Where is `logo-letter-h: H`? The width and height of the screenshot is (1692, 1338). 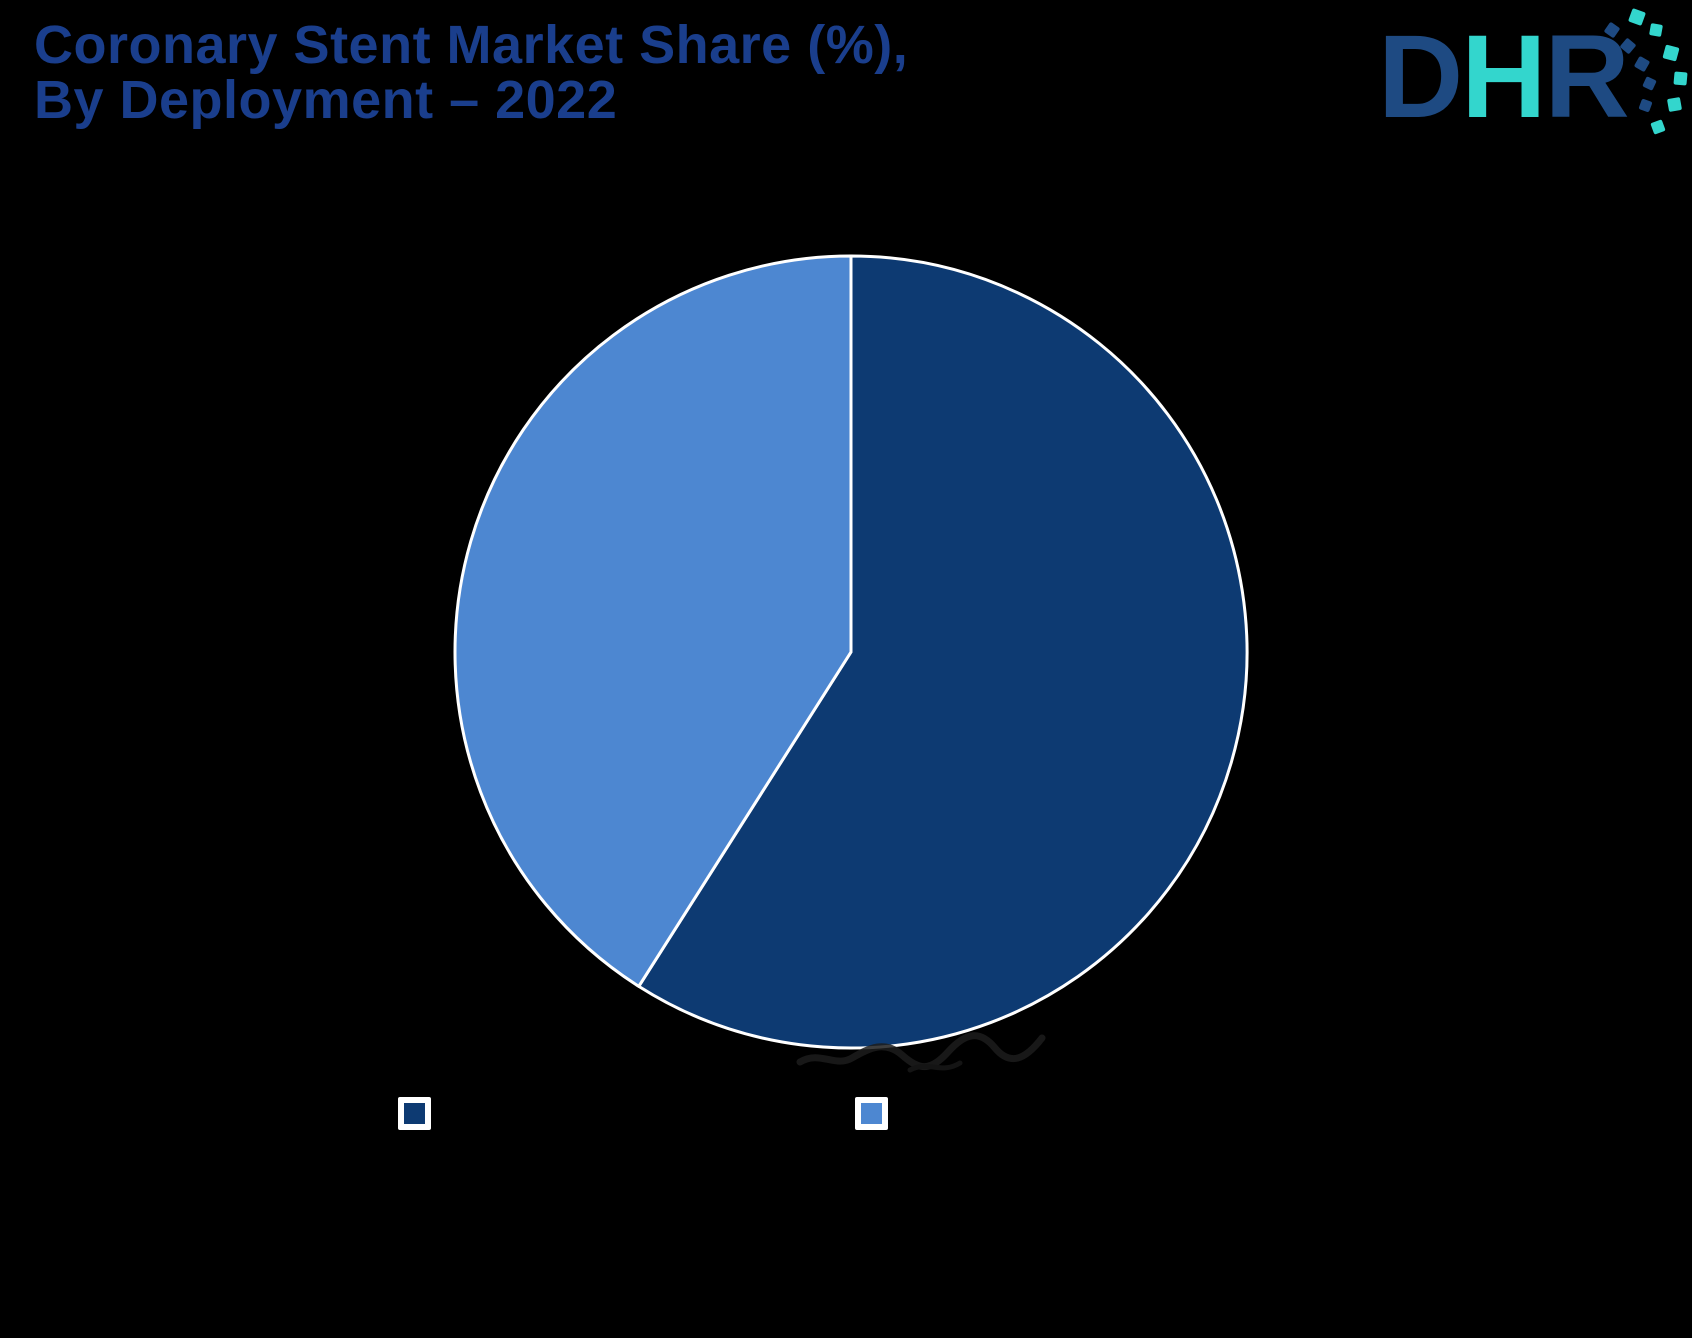
logo-letter-h: H is located at coordinates (1503, 77).